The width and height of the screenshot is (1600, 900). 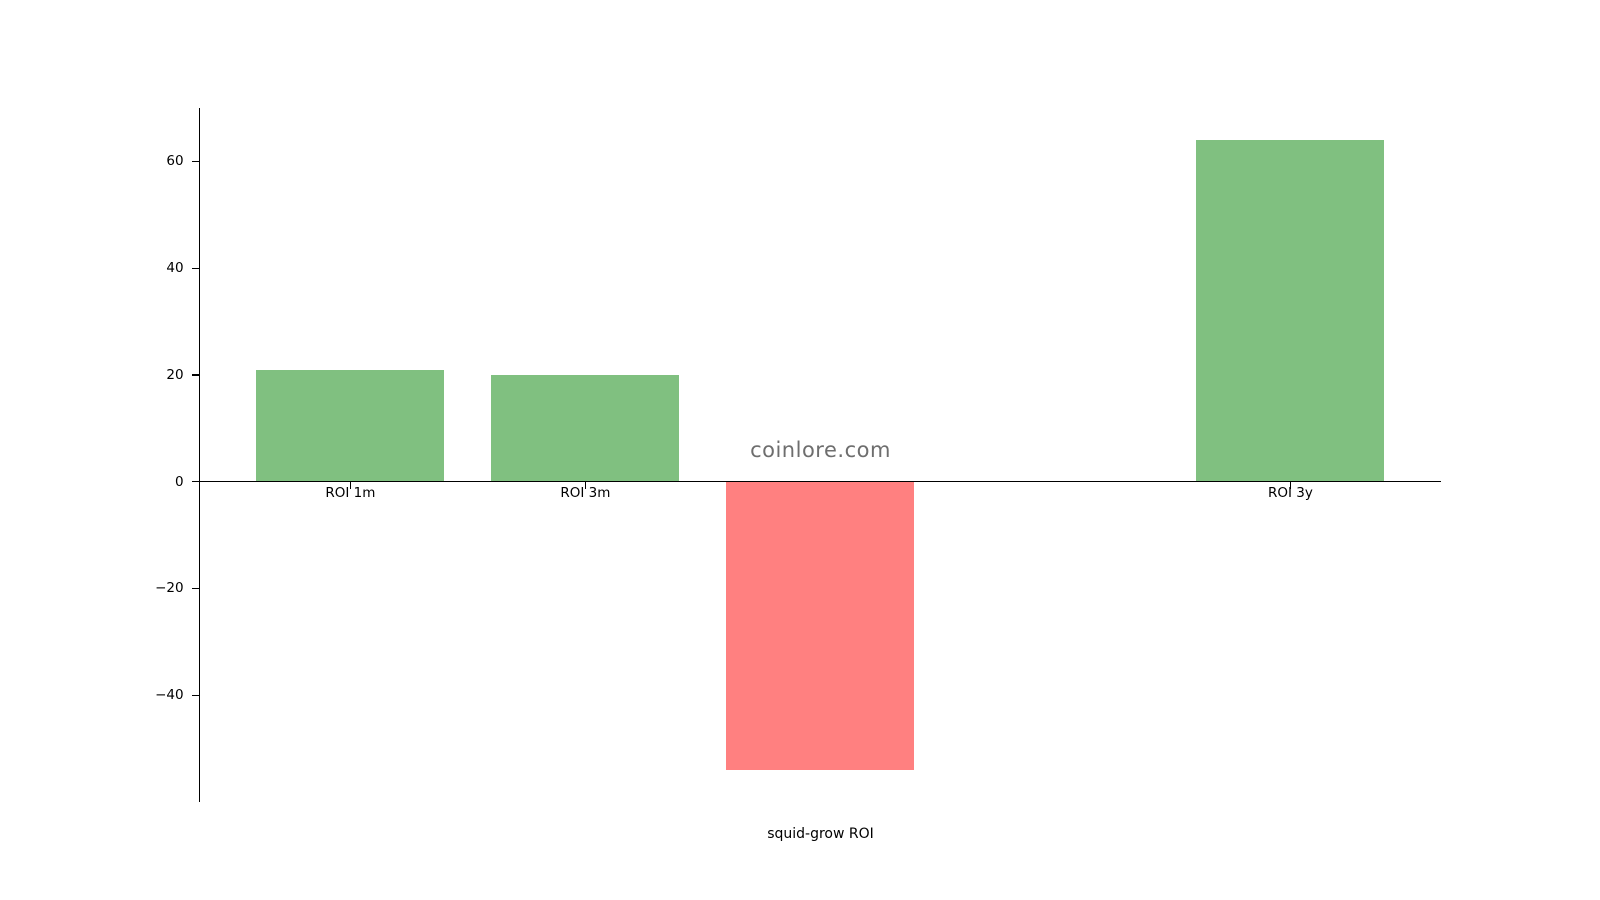 I want to click on x-axis, so click(x=820, y=481).